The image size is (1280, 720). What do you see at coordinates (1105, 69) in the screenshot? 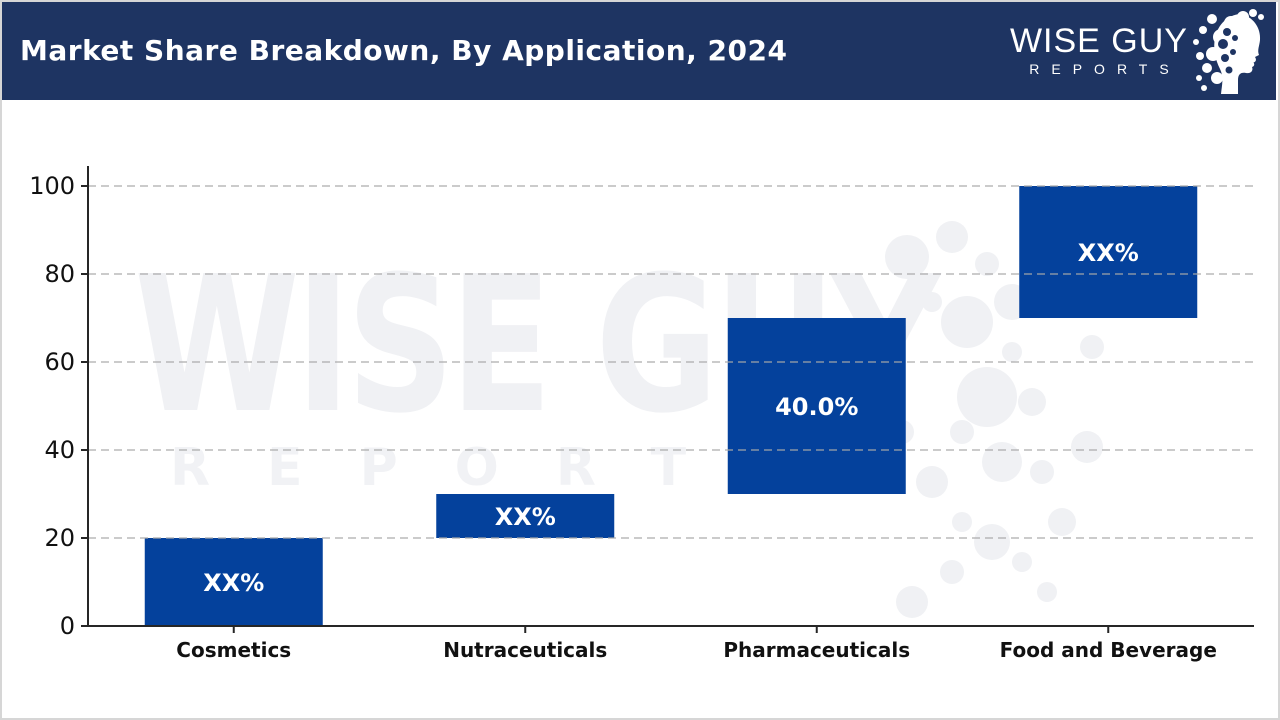
I see `brand-logo-subtitle: REPORTS` at bounding box center [1105, 69].